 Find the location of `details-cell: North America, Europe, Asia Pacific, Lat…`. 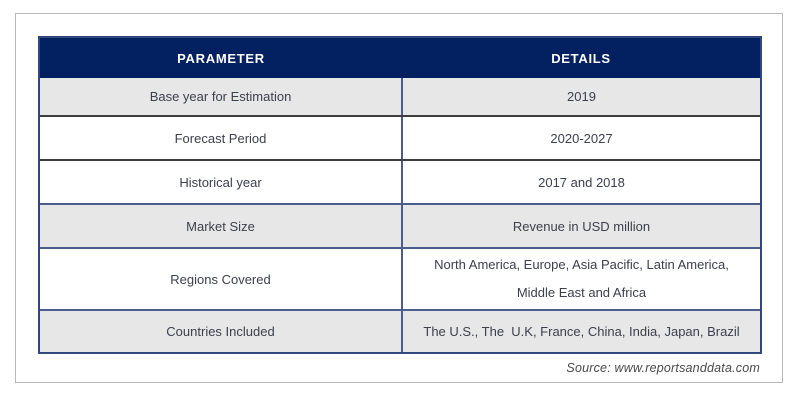

details-cell: North America, Europe, Asia Pacific, Lat… is located at coordinates (580, 279).